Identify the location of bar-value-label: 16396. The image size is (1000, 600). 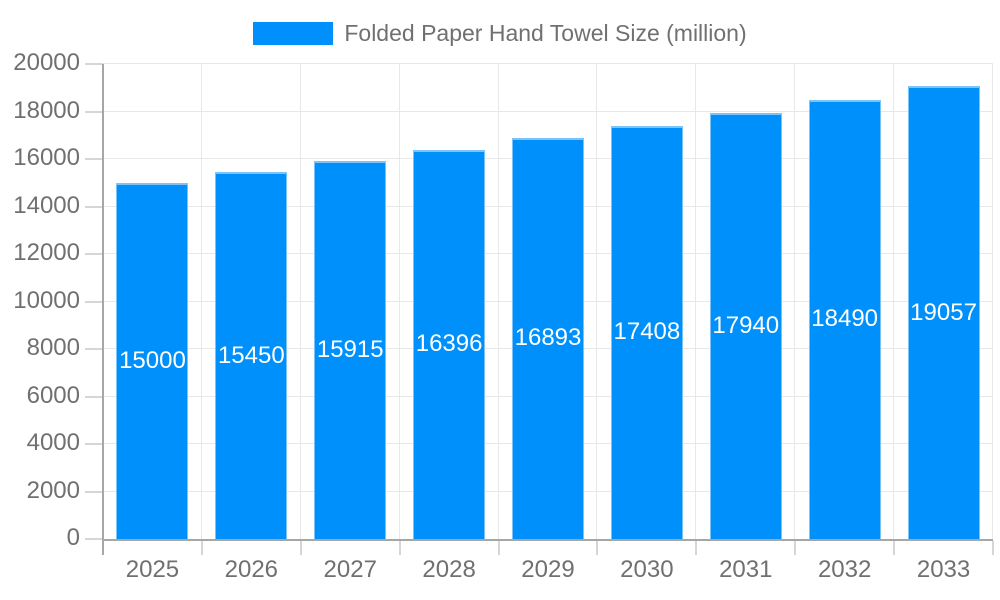
(449, 344).